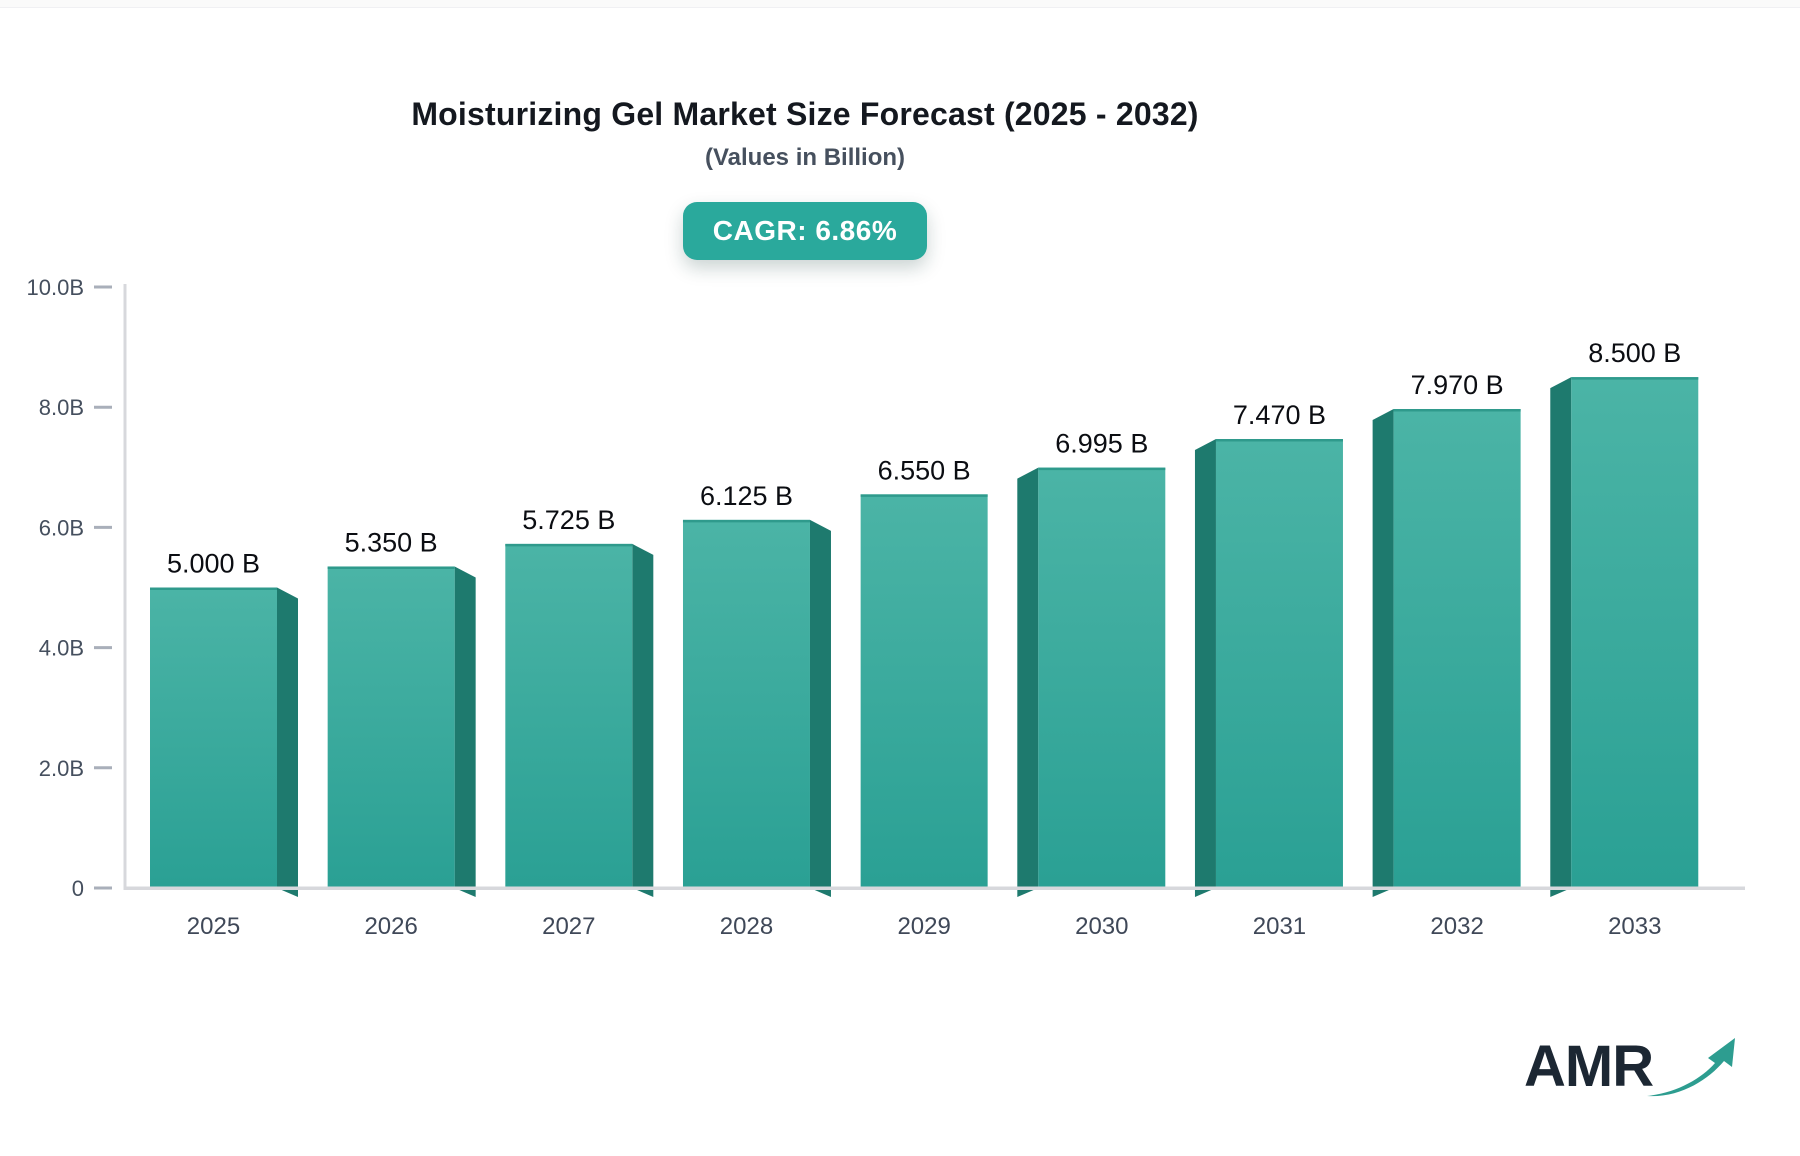 The image size is (1800, 1156). Describe the element at coordinates (746, 496) in the screenshot. I see `bar-value-label: 6.125 B` at that location.